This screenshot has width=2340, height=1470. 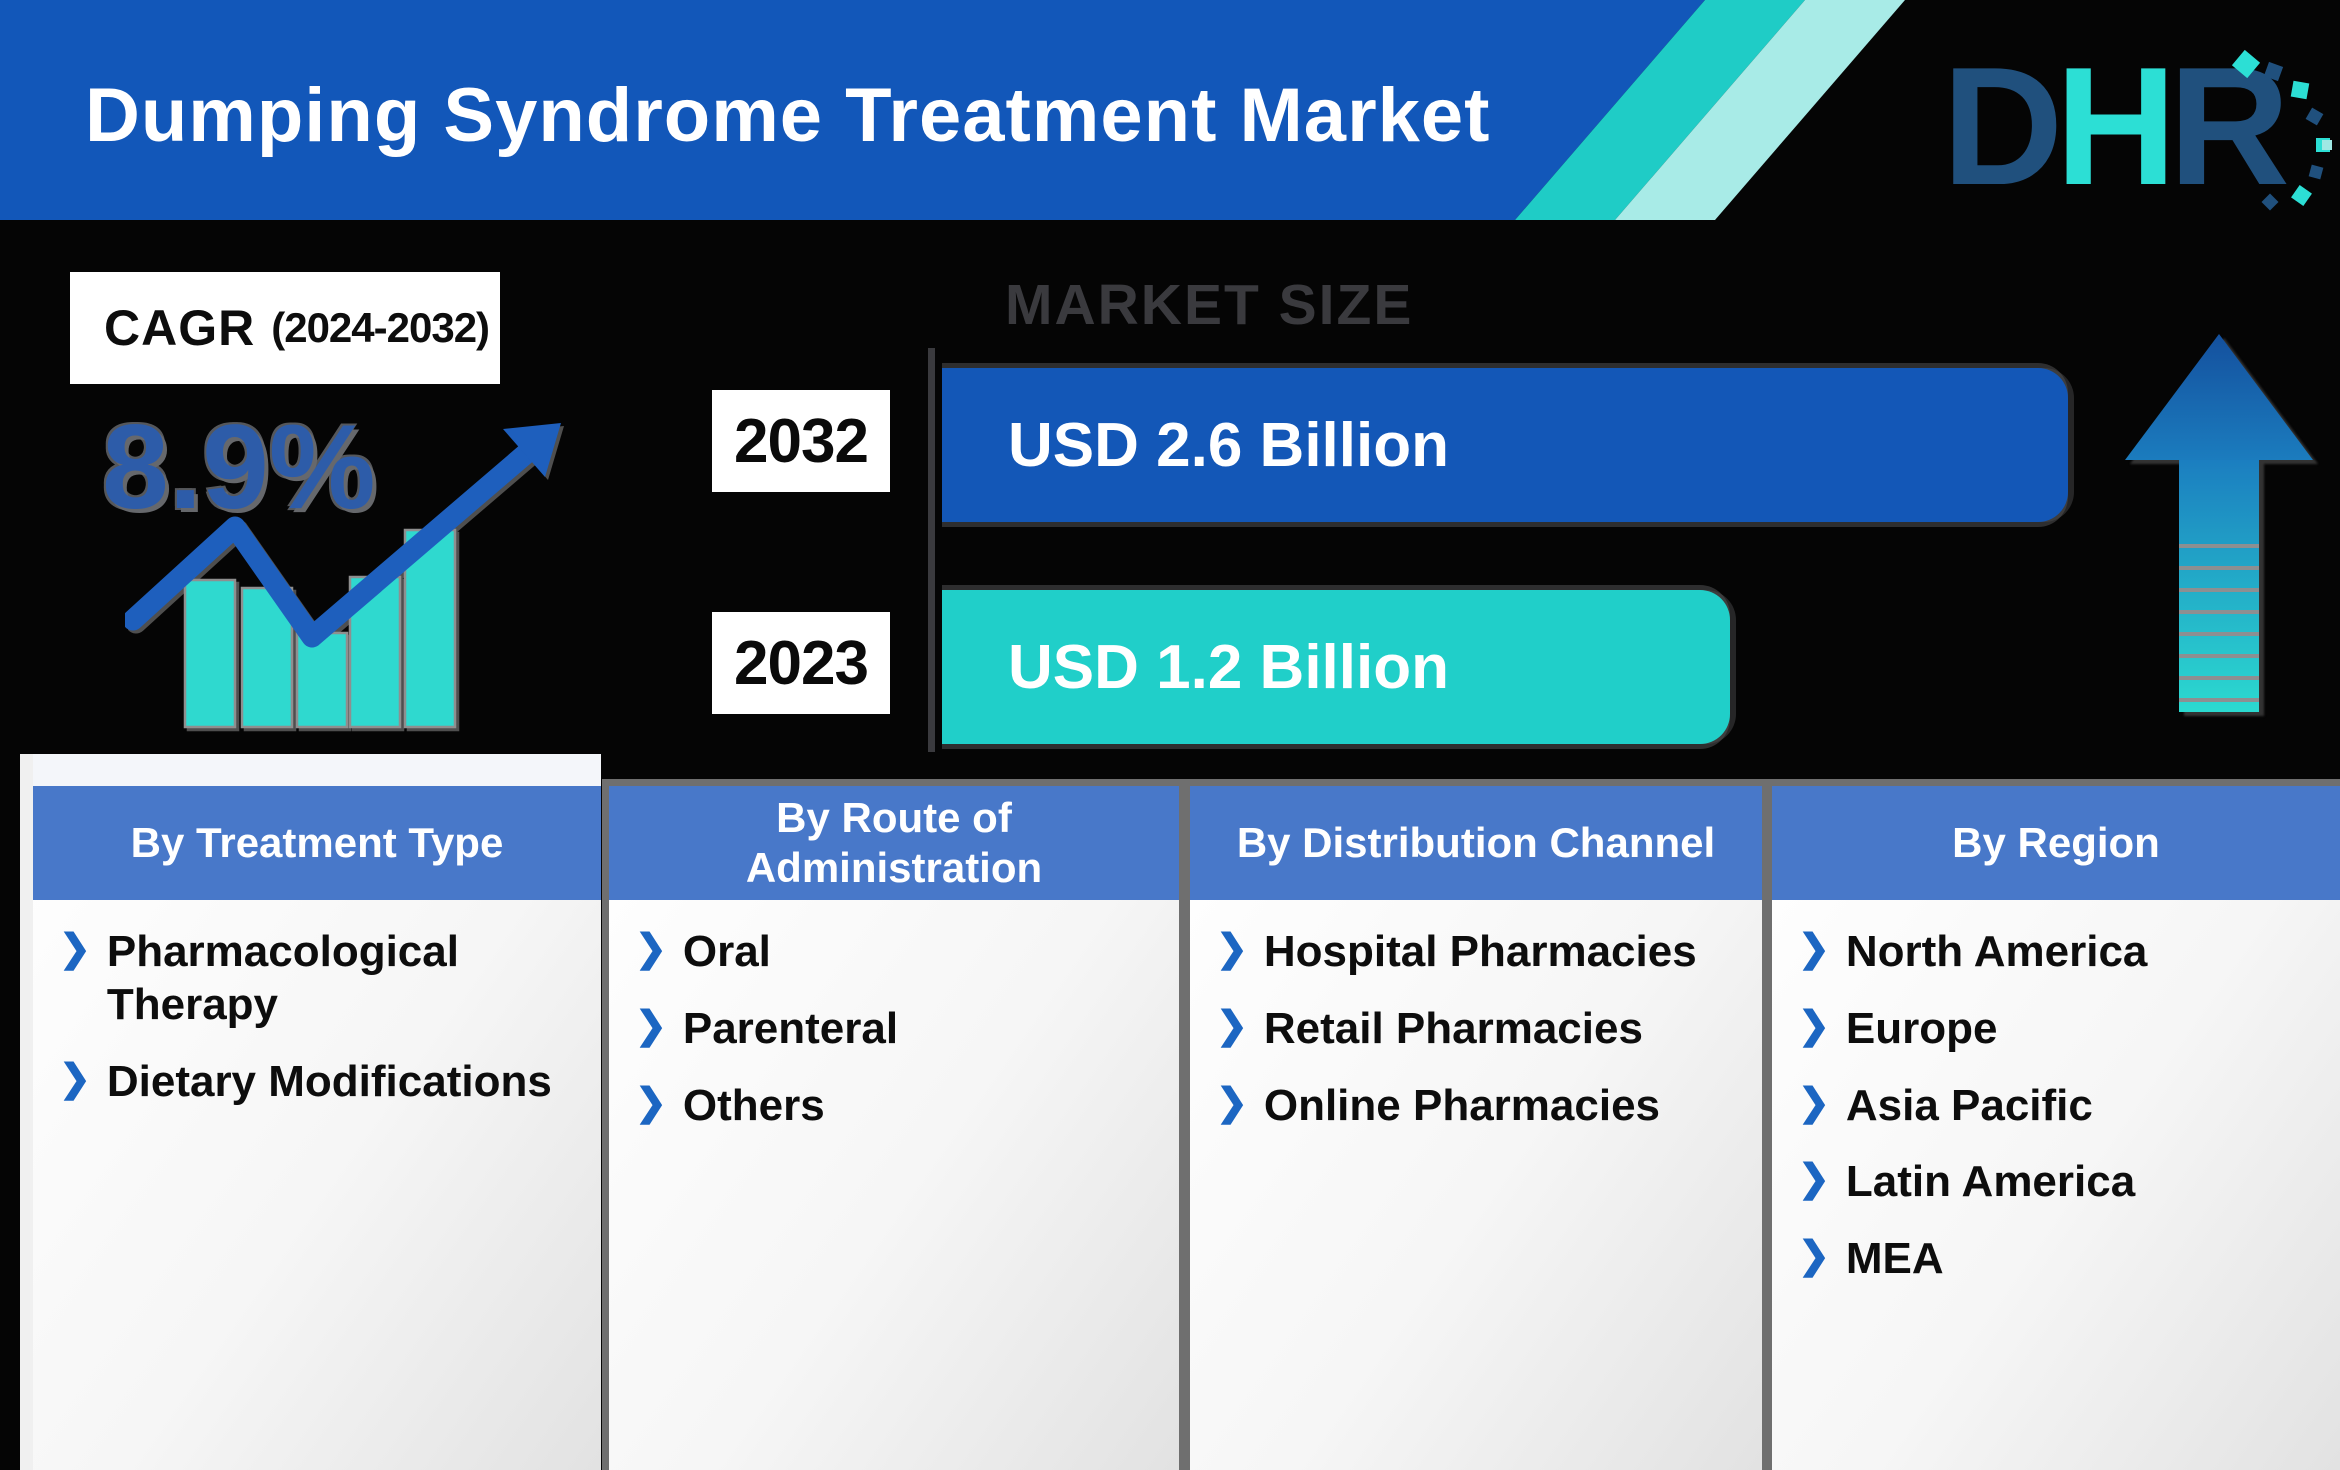 What do you see at coordinates (343, 576) in the screenshot?
I see `growth-chart-icon` at bounding box center [343, 576].